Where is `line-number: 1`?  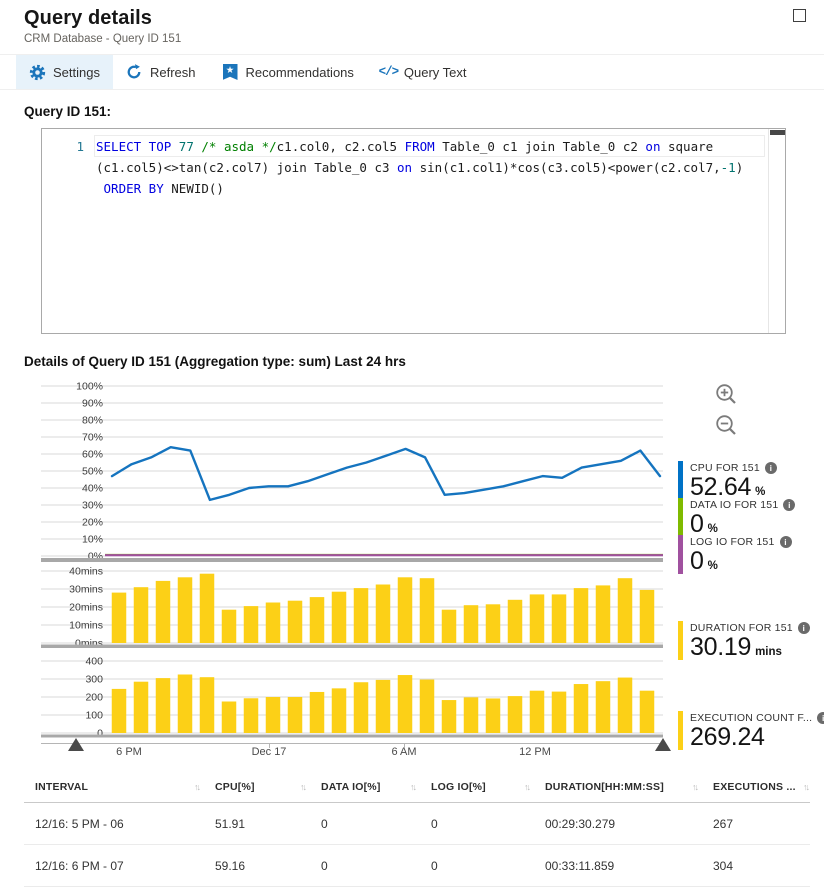 line-number: 1 is located at coordinates (80, 146).